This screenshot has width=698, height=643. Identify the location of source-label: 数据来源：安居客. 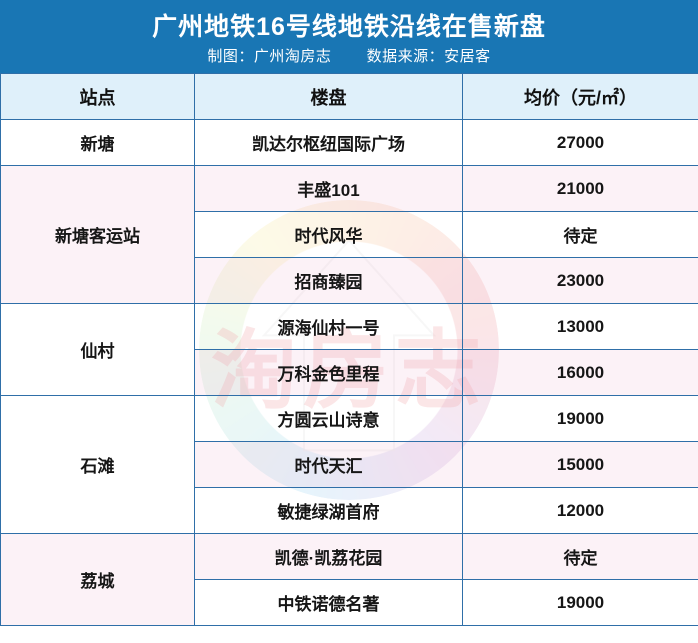
(428, 56).